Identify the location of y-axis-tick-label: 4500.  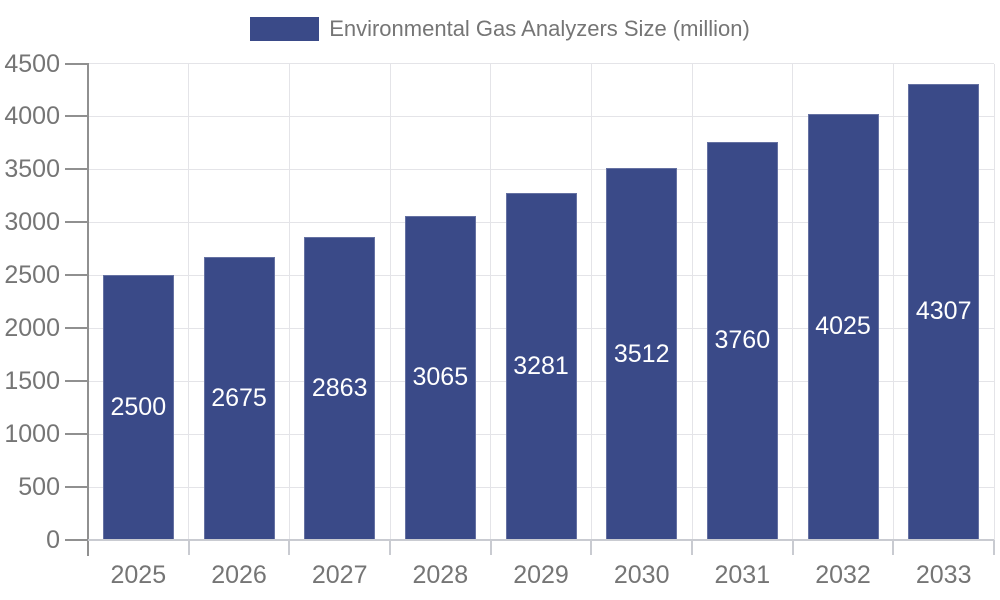
(32, 63).